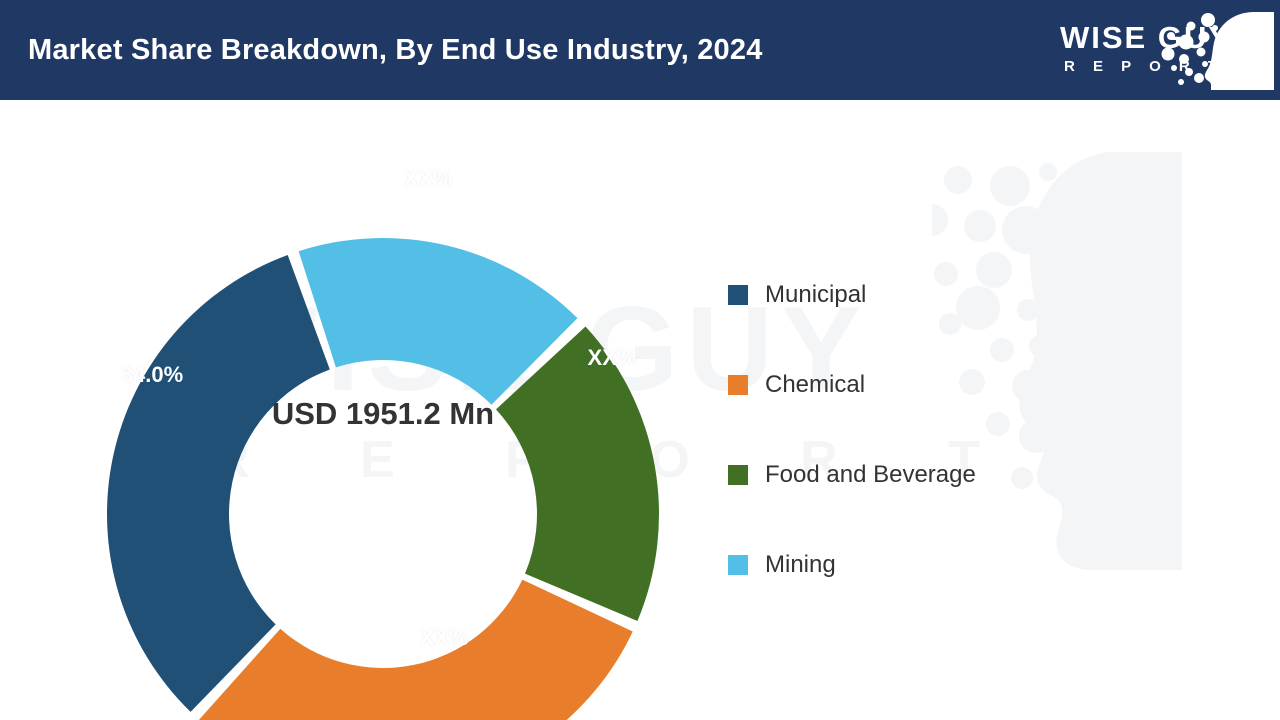  What do you see at coordinates (612, 357) in the screenshot?
I see `slice-label-food-beverage: XX%` at bounding box center [612, 357].